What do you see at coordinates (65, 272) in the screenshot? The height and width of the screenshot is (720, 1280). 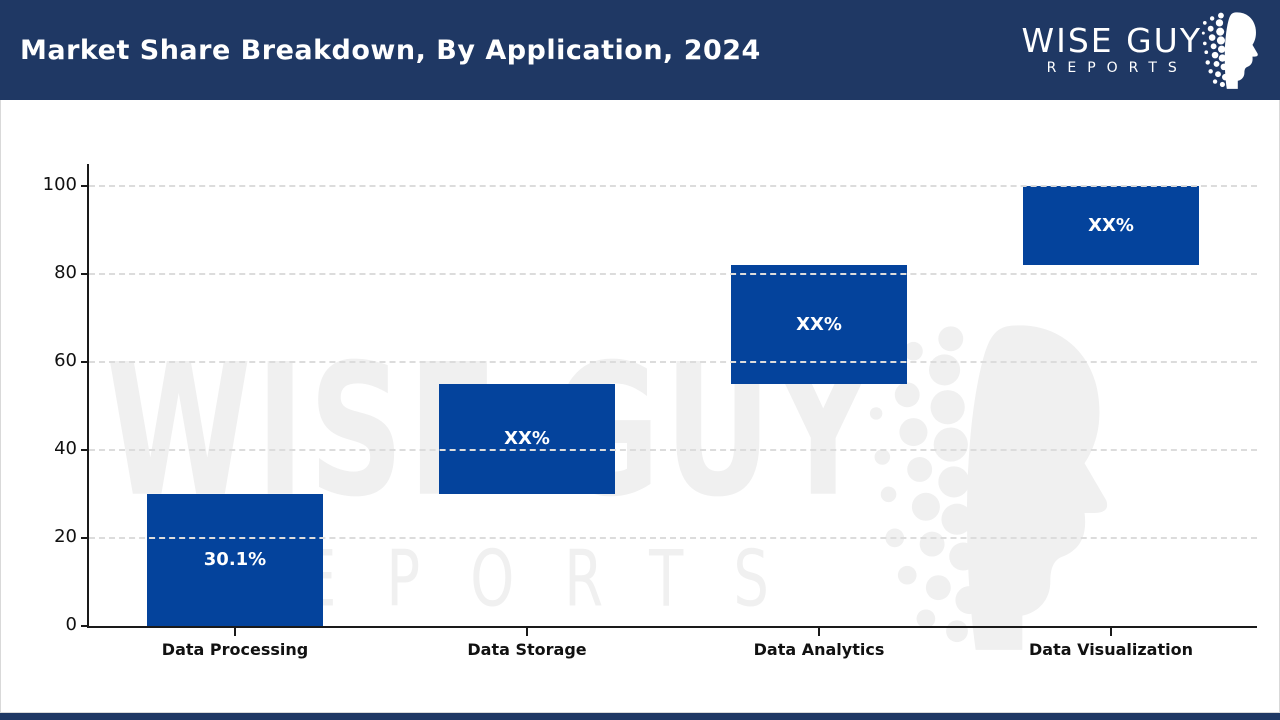 I see `y-tick-label: 80` at bounding box center [65, 272].